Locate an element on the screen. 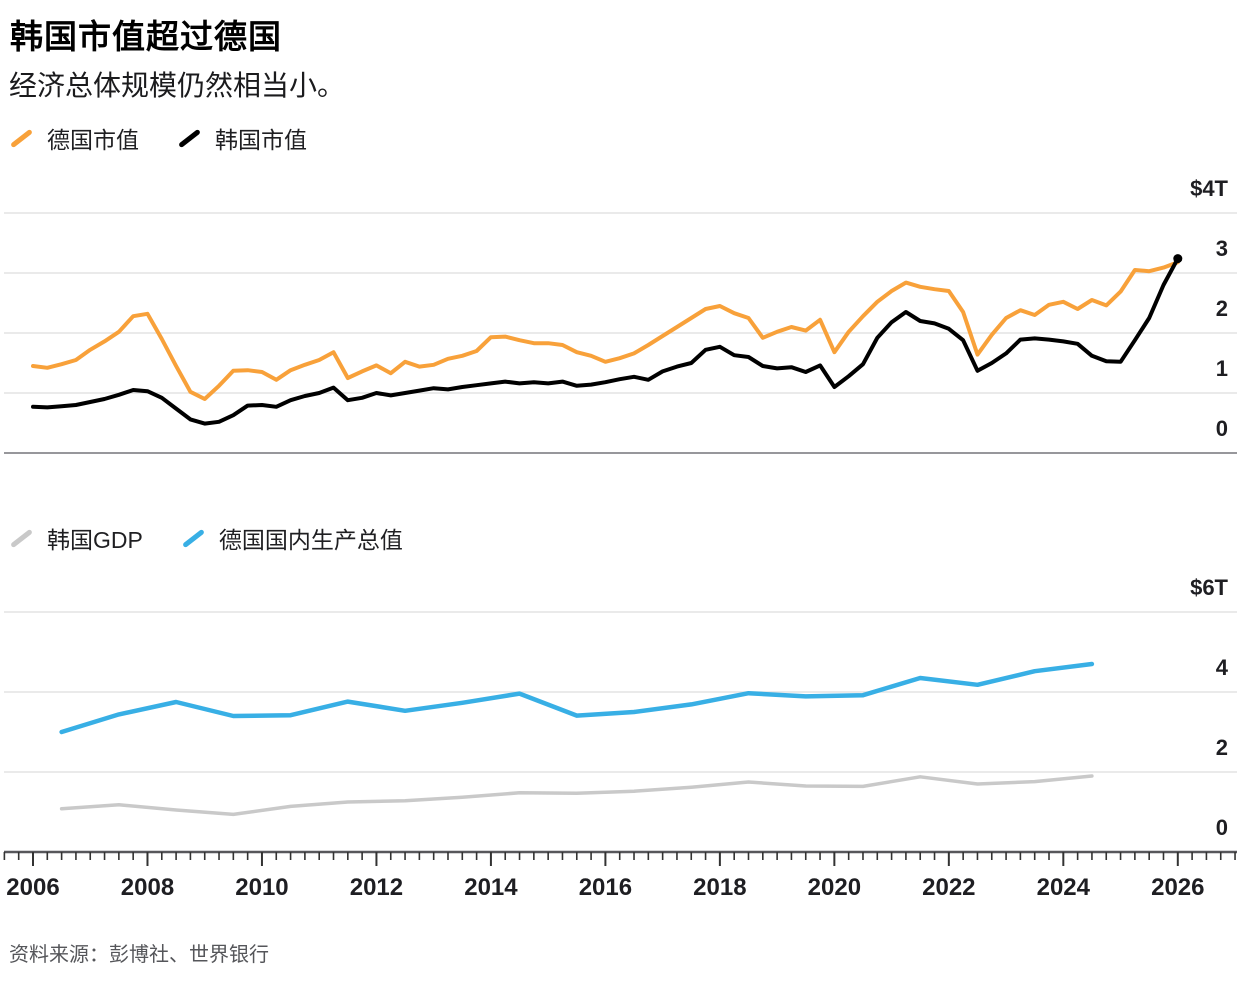  legend-item-korea-marketcap: 韩国市值 is located at coordinates (242, 138).